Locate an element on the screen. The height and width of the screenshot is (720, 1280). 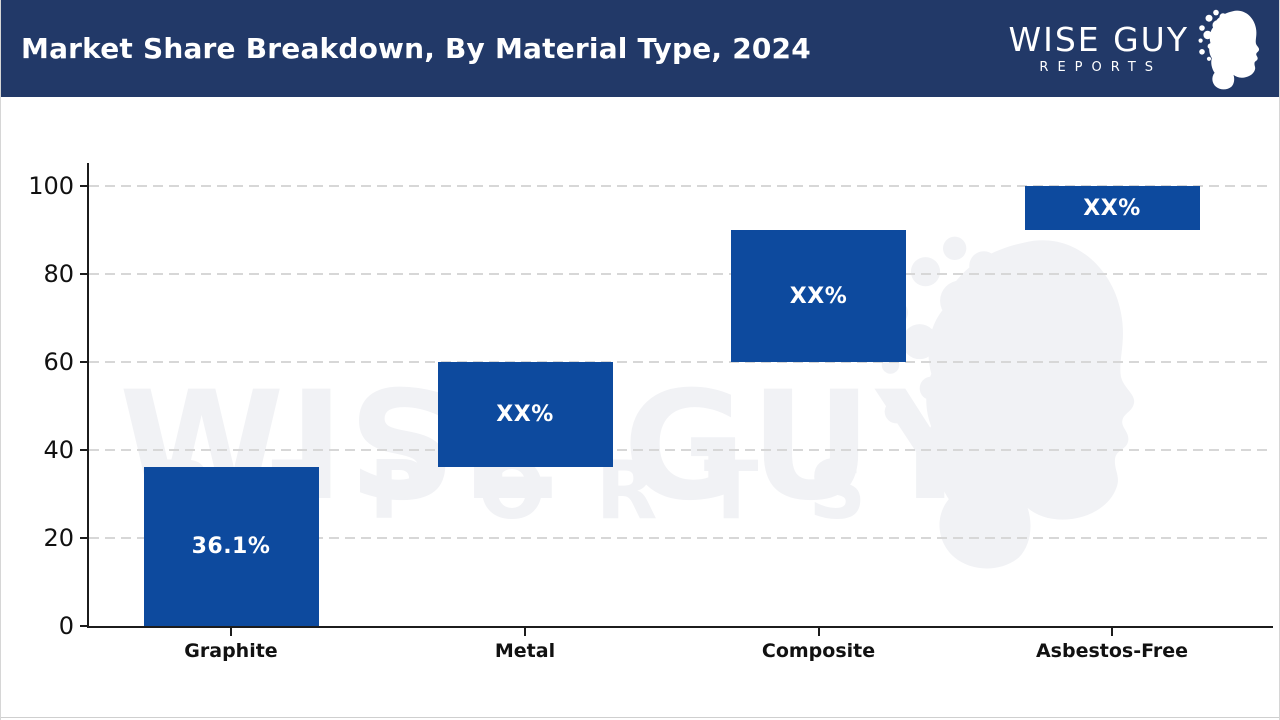
bar-metal: XX% is located at coordinates (525, 415).